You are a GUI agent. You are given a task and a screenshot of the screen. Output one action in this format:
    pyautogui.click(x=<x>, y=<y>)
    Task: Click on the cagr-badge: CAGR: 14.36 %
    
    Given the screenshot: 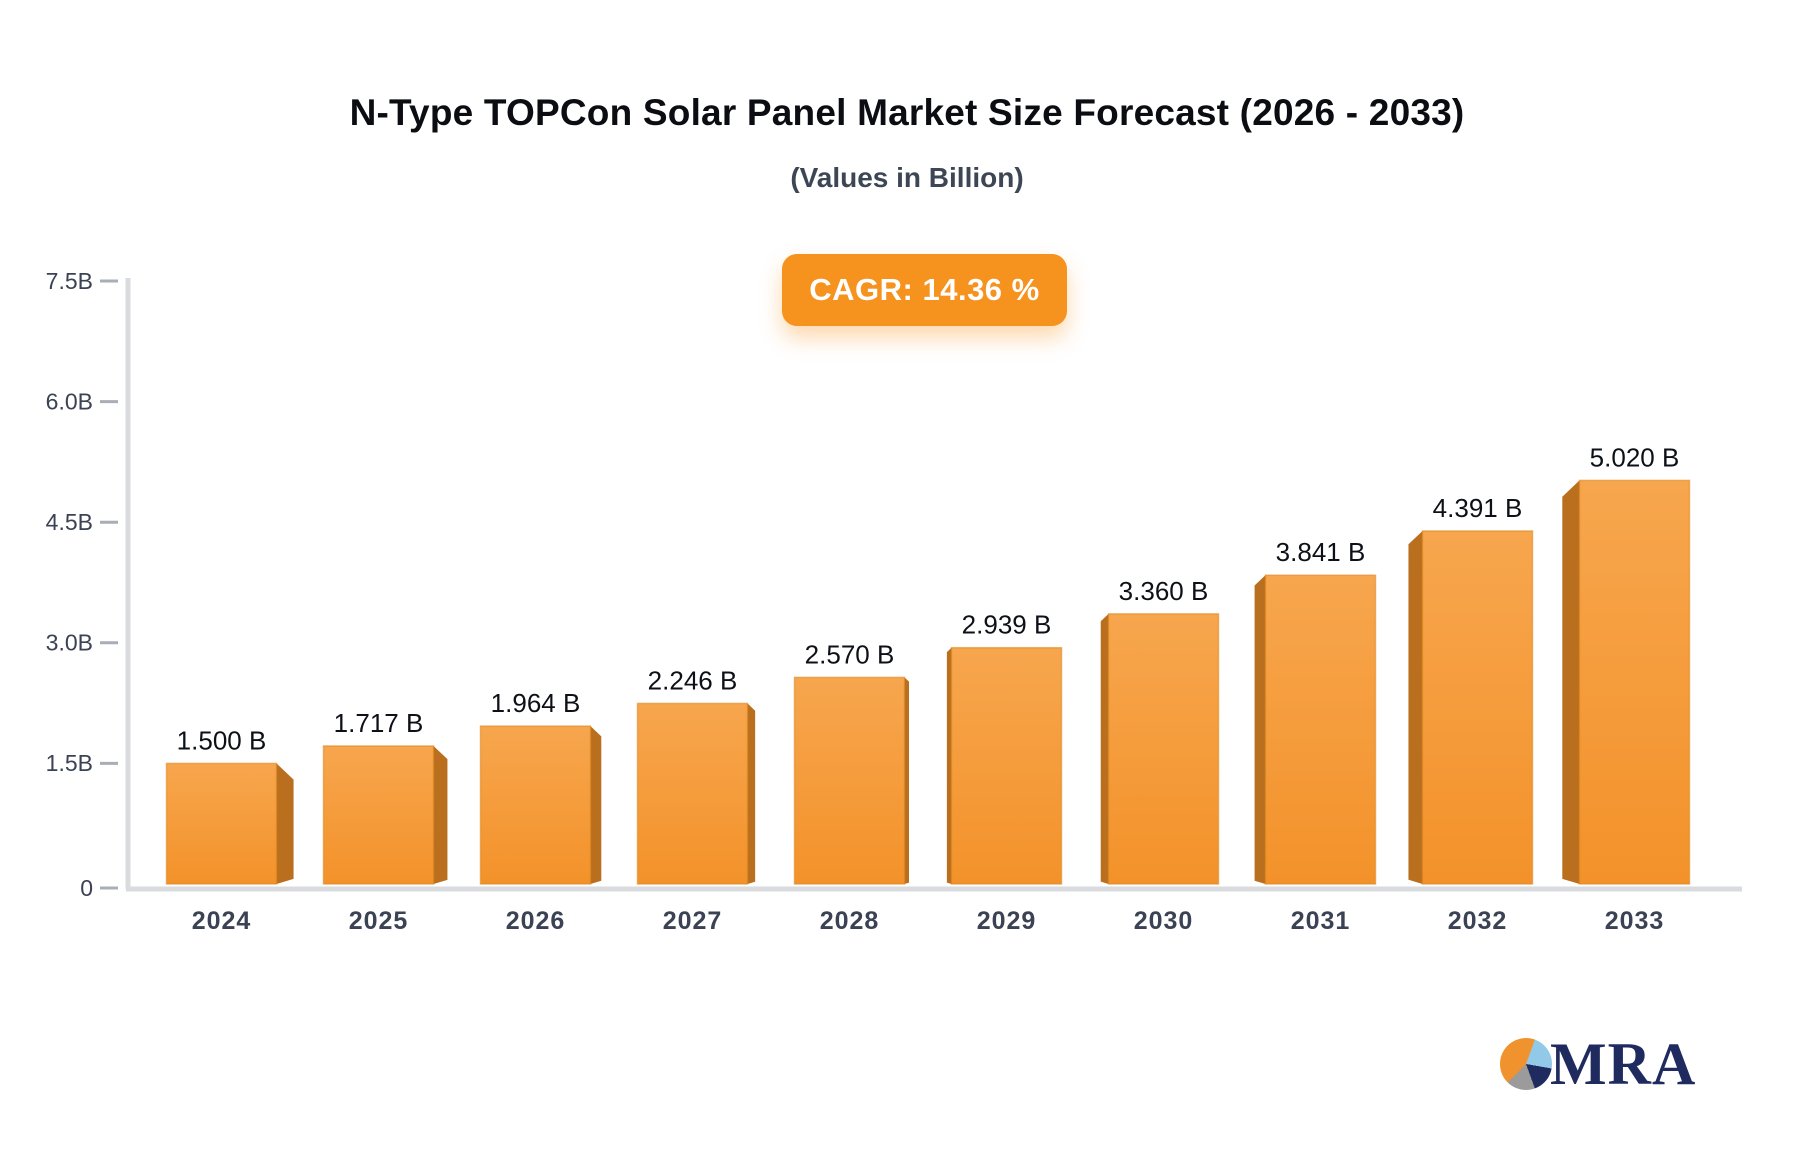 What is the action you would take?
    pyautogui.click(x=924, y=290)
    